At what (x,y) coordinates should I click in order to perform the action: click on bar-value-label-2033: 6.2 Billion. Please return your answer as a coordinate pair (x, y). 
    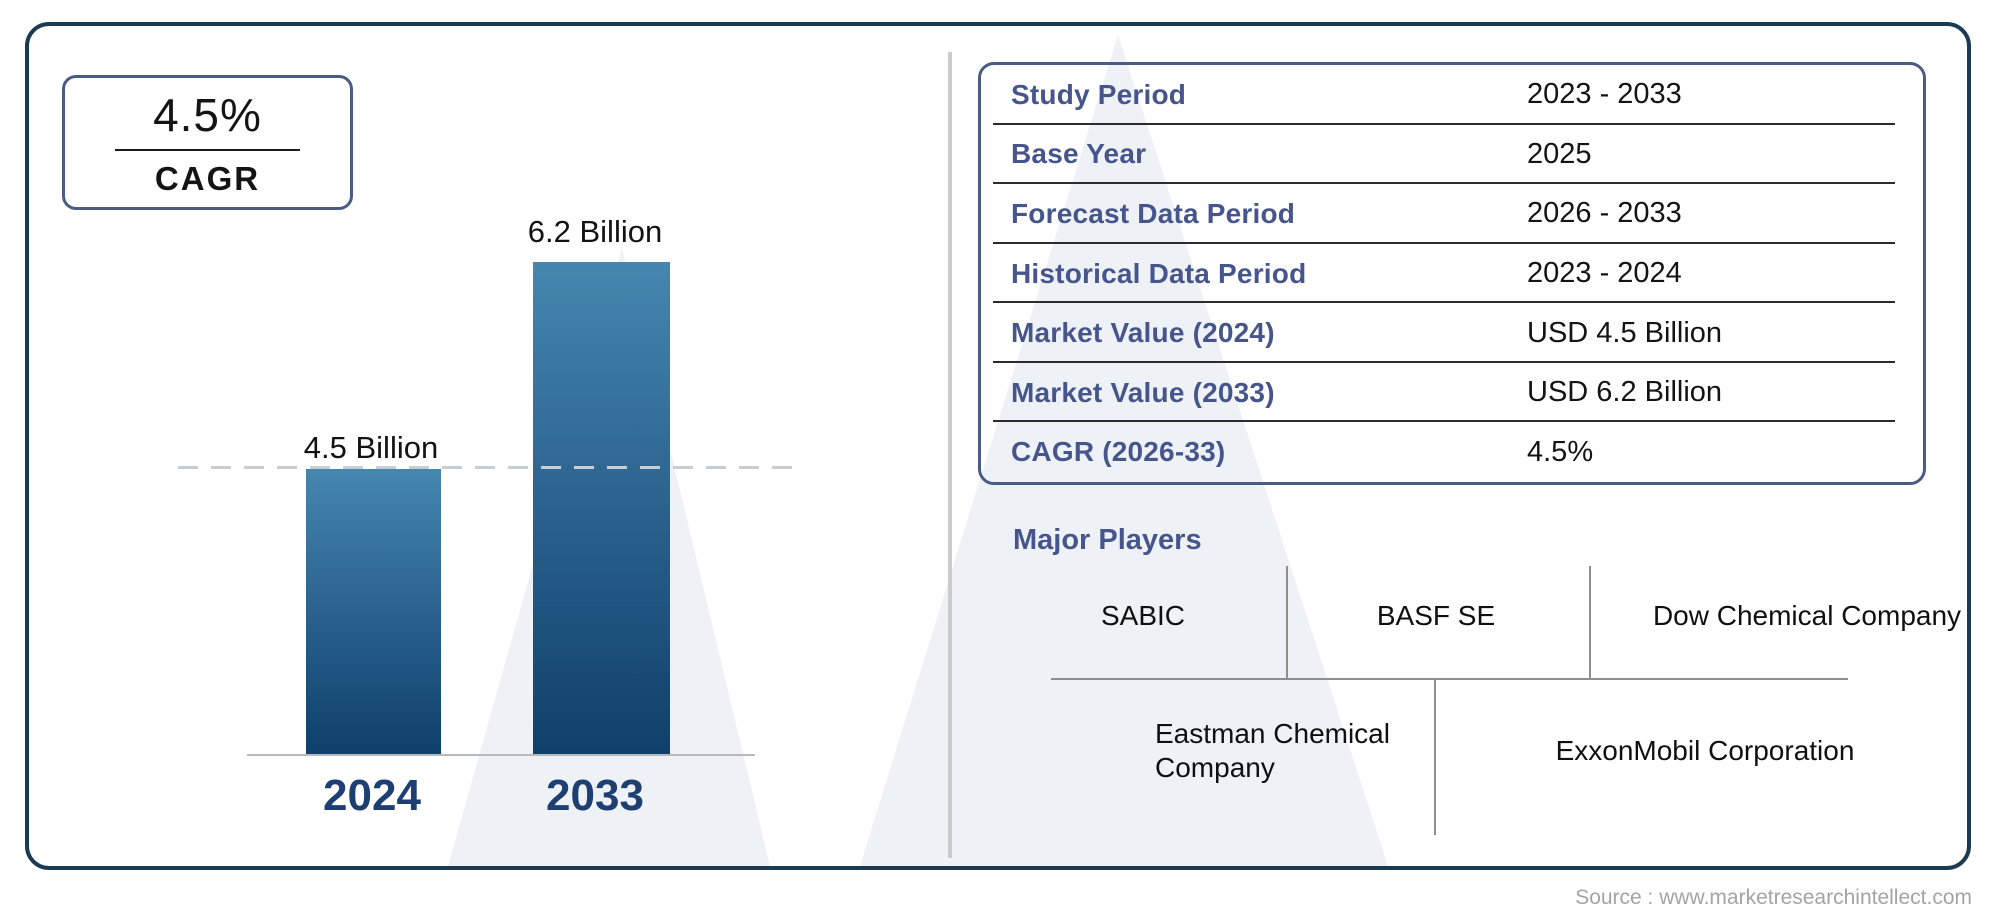
    Looking at the image, I should click on (595, 231).